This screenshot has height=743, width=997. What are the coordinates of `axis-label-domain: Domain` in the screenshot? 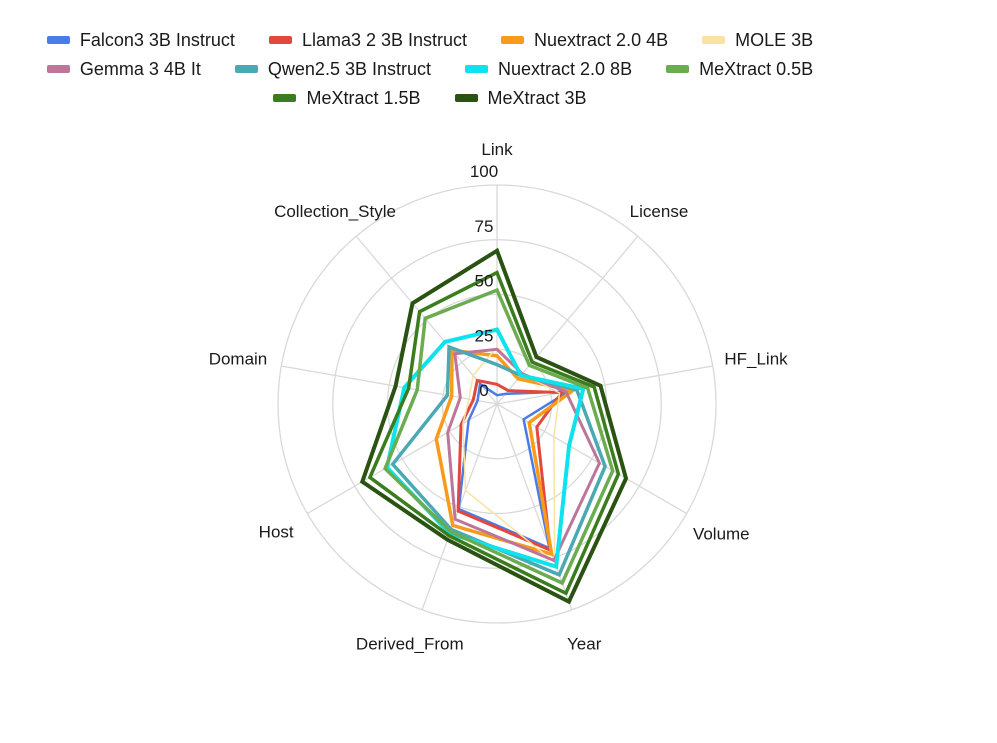 It's located at (238, 358).